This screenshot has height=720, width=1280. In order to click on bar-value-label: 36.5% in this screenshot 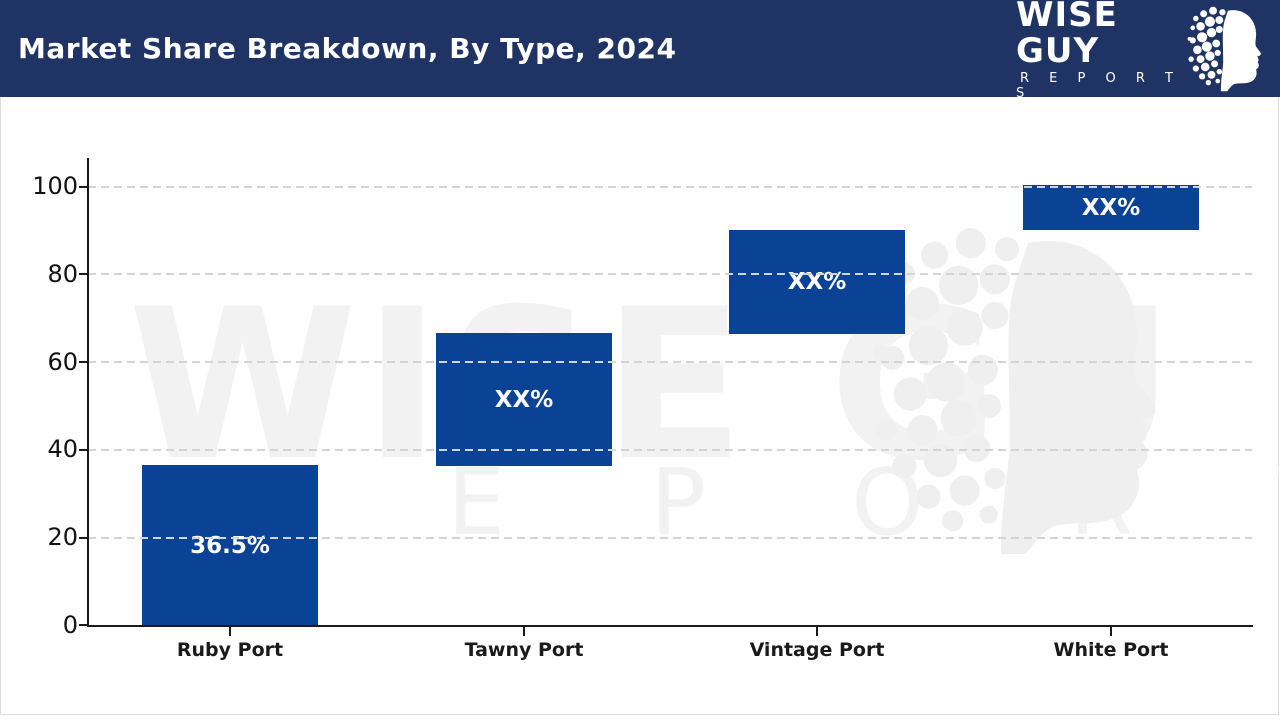, I will do `click(230, 545)`.